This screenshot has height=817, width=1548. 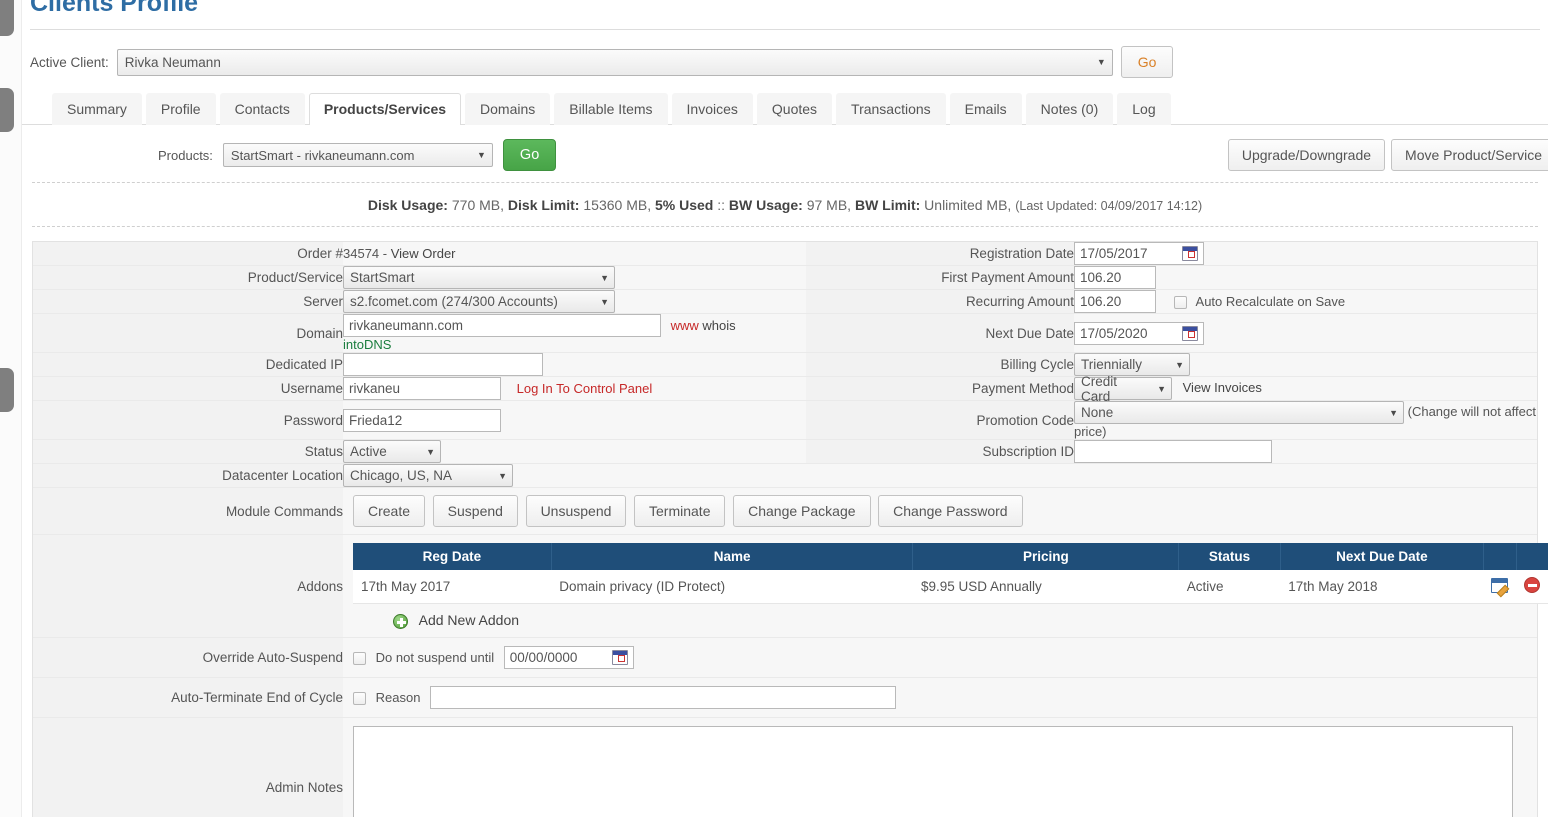 I want to click on tab-invoices: Invoices, so click(x=712, y=109).